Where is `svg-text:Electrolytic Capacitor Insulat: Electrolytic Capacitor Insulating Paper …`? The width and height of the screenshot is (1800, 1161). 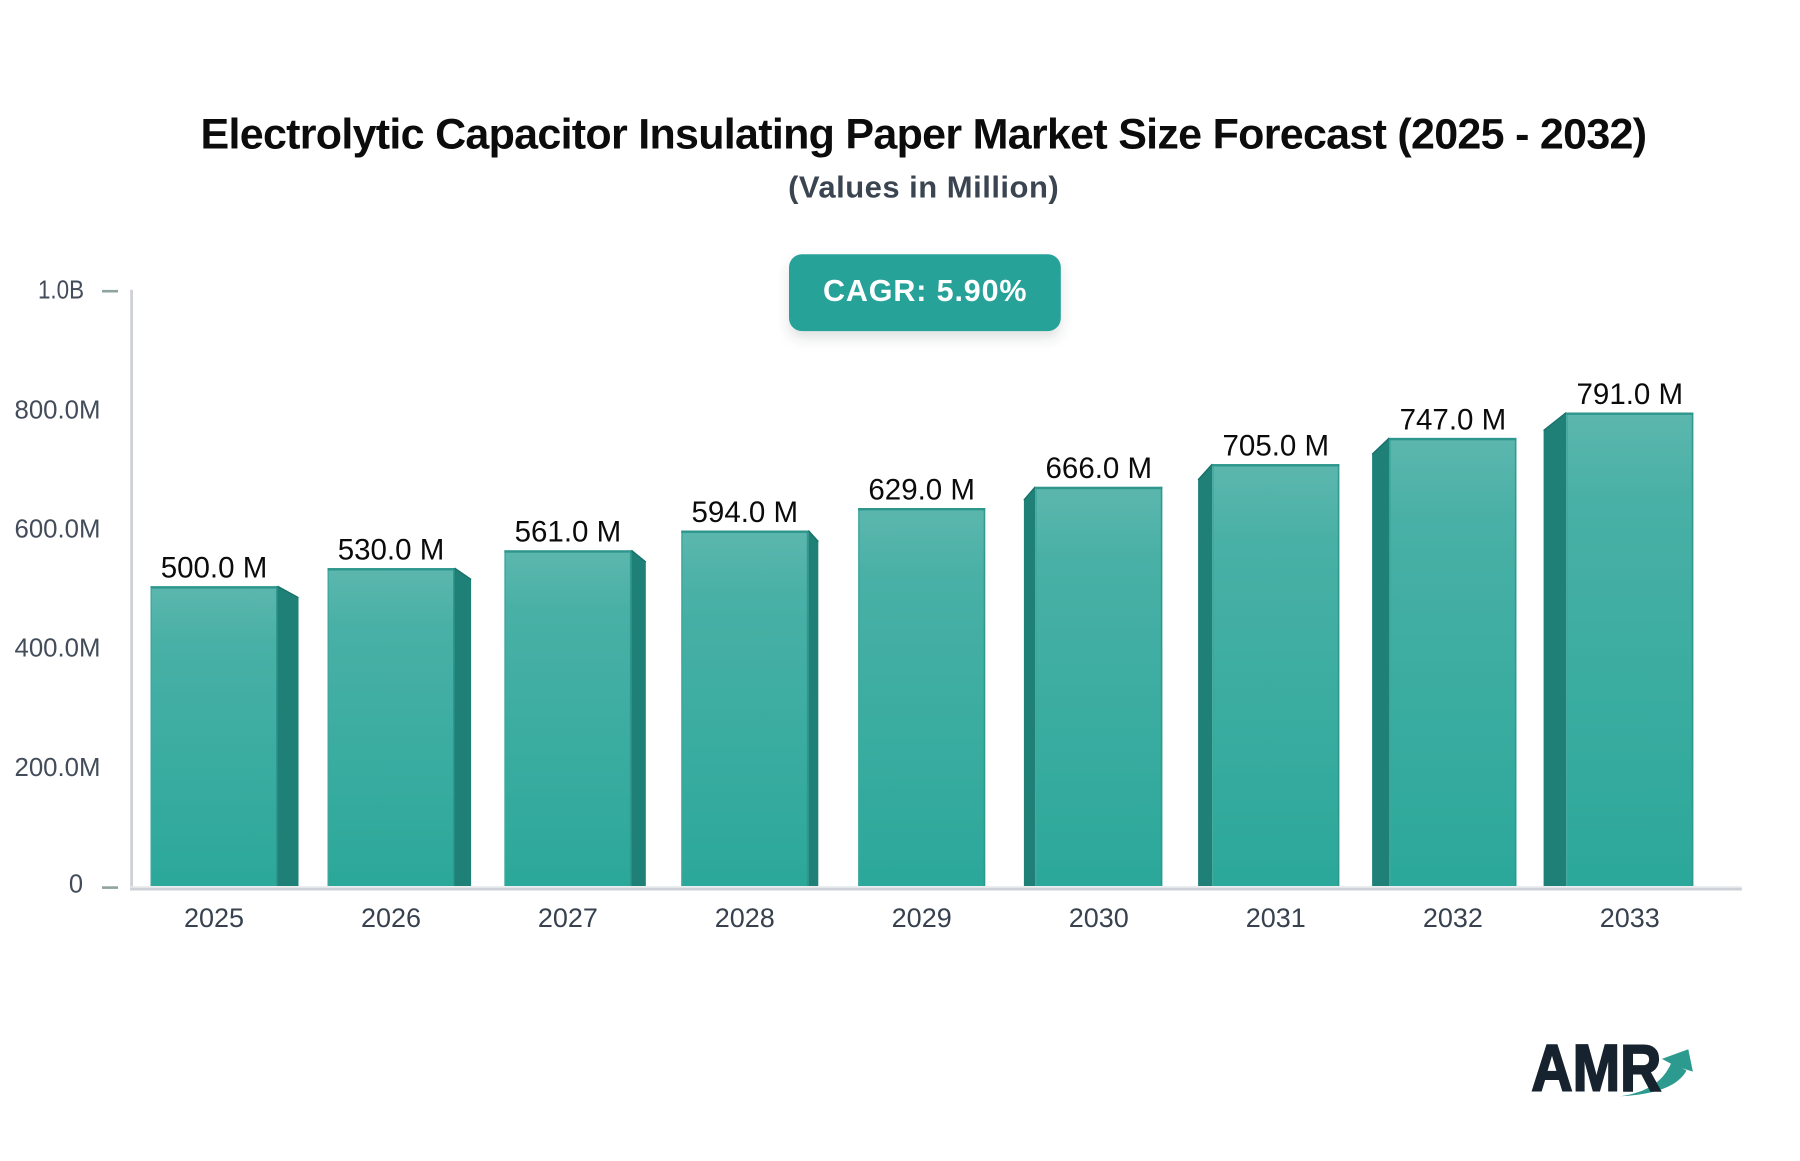
svg-text:Electrolytic Capacitor Insulat: Electrolytic Capacitor Insulating Paper … is located at coordinates (924, 135).